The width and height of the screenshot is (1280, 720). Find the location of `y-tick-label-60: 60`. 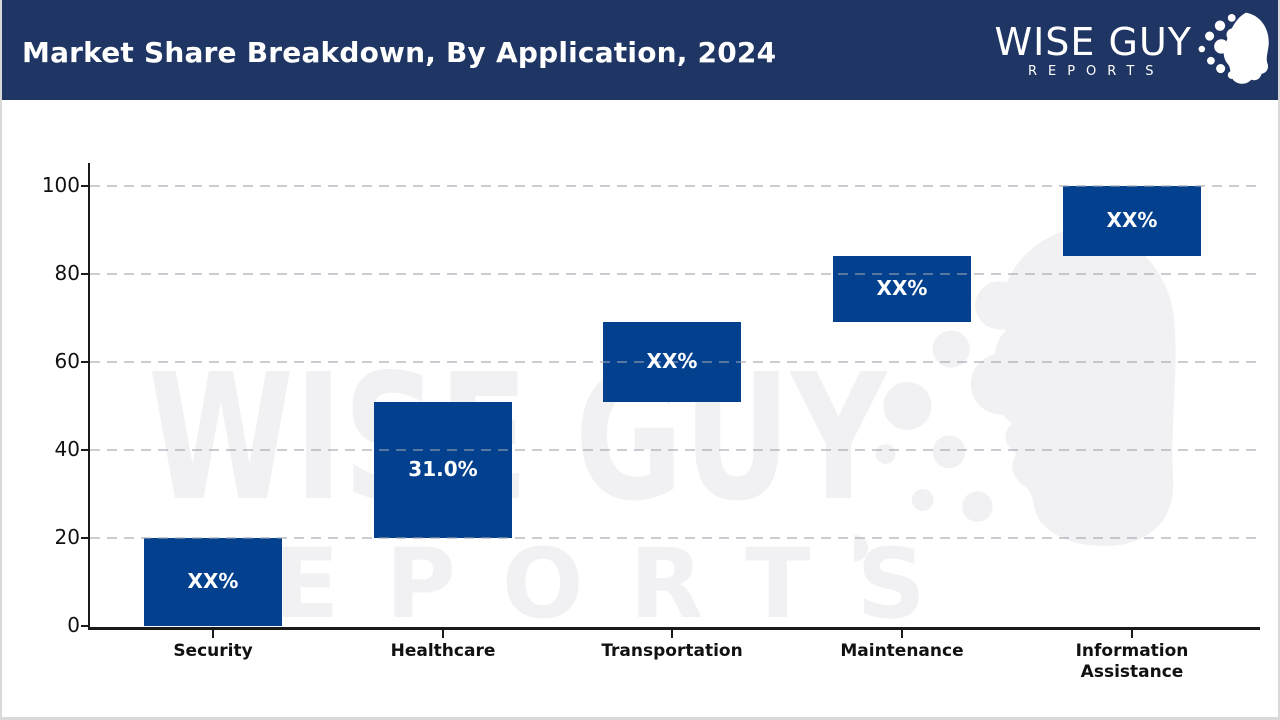

y-tick-label-60: 60 is located at coordinates (67, 361).